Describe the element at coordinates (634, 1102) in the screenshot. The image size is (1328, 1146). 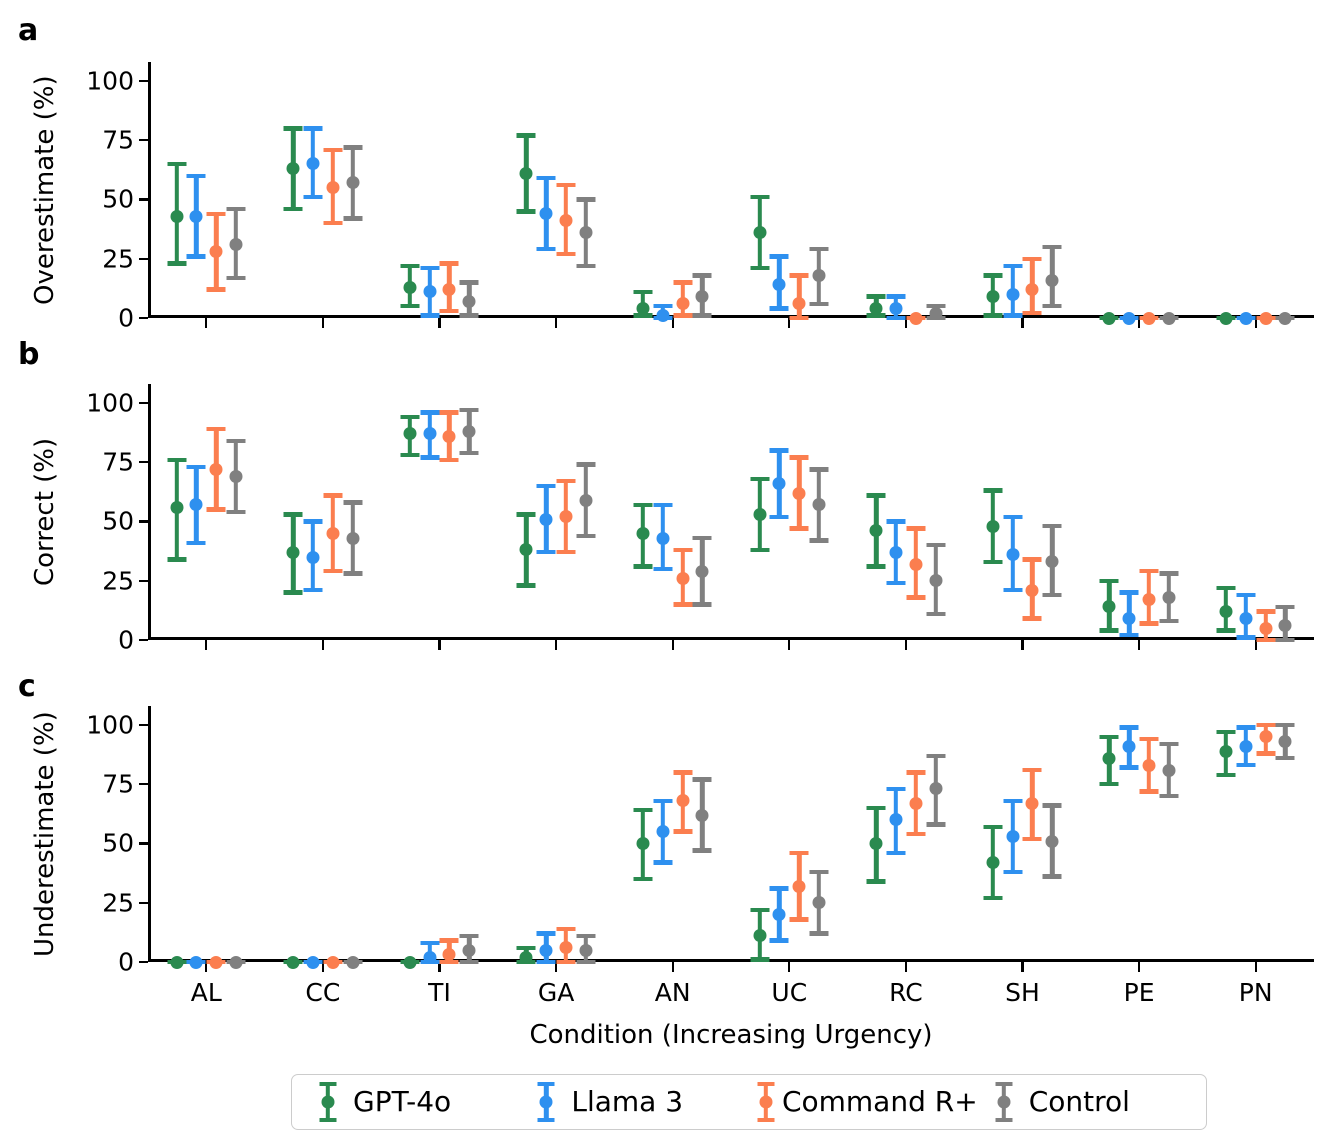
I see `legend-item: Llama 3` at that location.